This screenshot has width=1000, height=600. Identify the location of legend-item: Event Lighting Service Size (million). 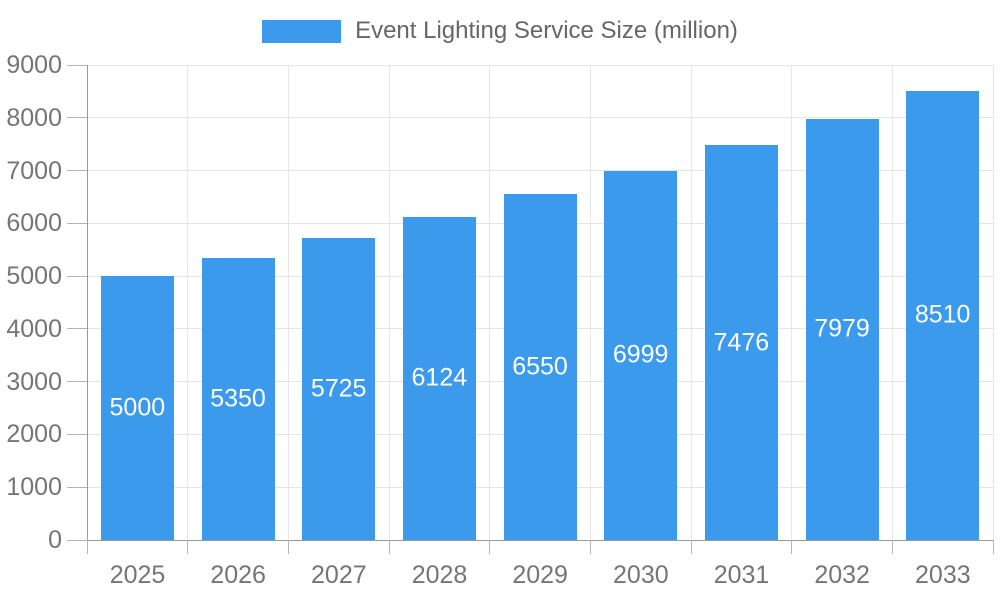
(500, 31).